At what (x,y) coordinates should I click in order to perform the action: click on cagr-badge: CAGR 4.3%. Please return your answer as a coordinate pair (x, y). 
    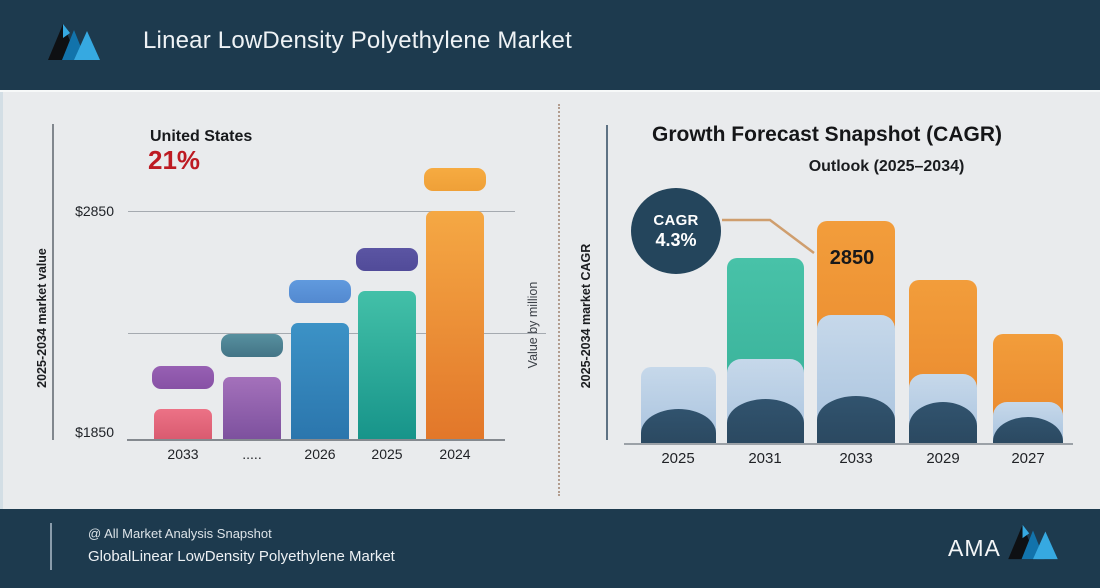
    Looking at the image, I should click on (676, 231).